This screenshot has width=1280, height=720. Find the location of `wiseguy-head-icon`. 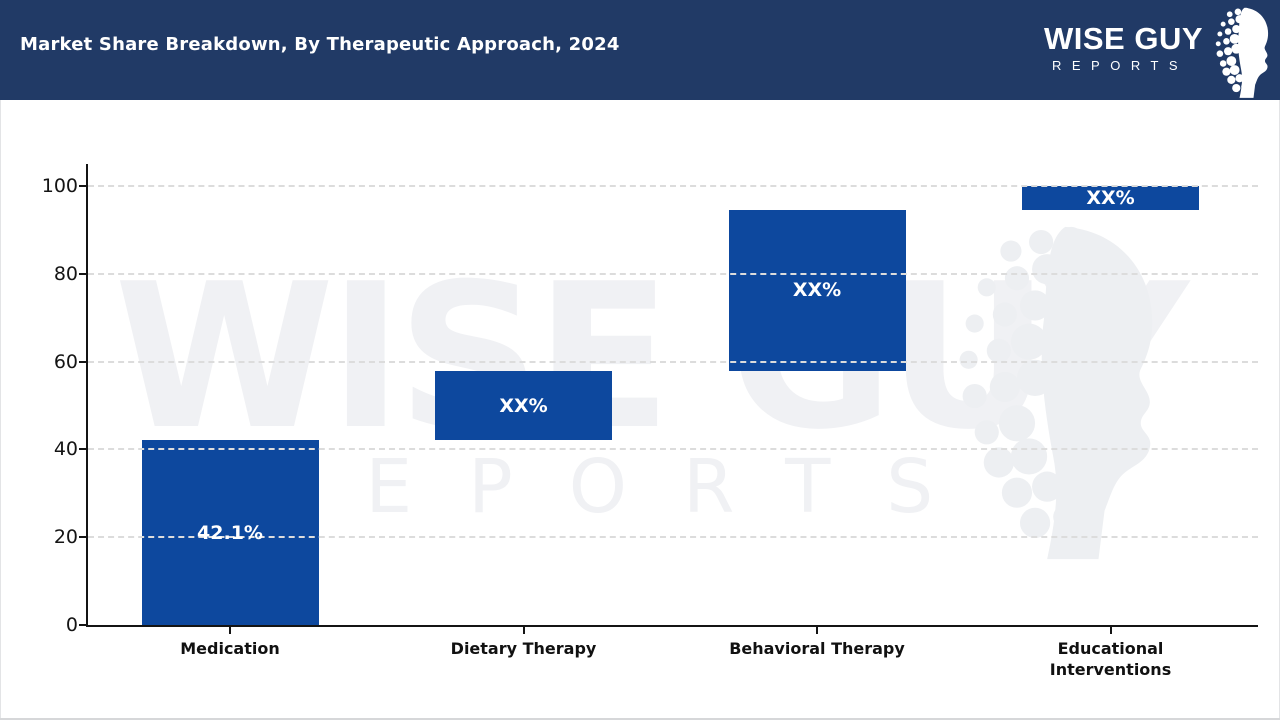

wiseguy-head-icon is located at coordinates (1242, 52).